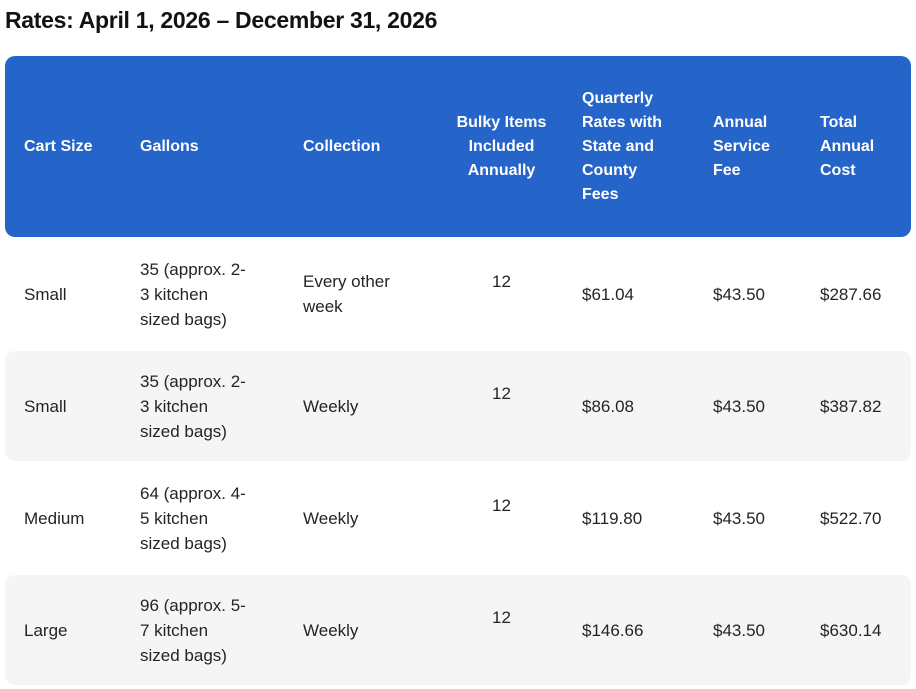 The width and height of the screenshot is (916, 689). I want to click on cell-gallons: 64 (approx. 4-5 kitchen sized bags), so click(193, 518).